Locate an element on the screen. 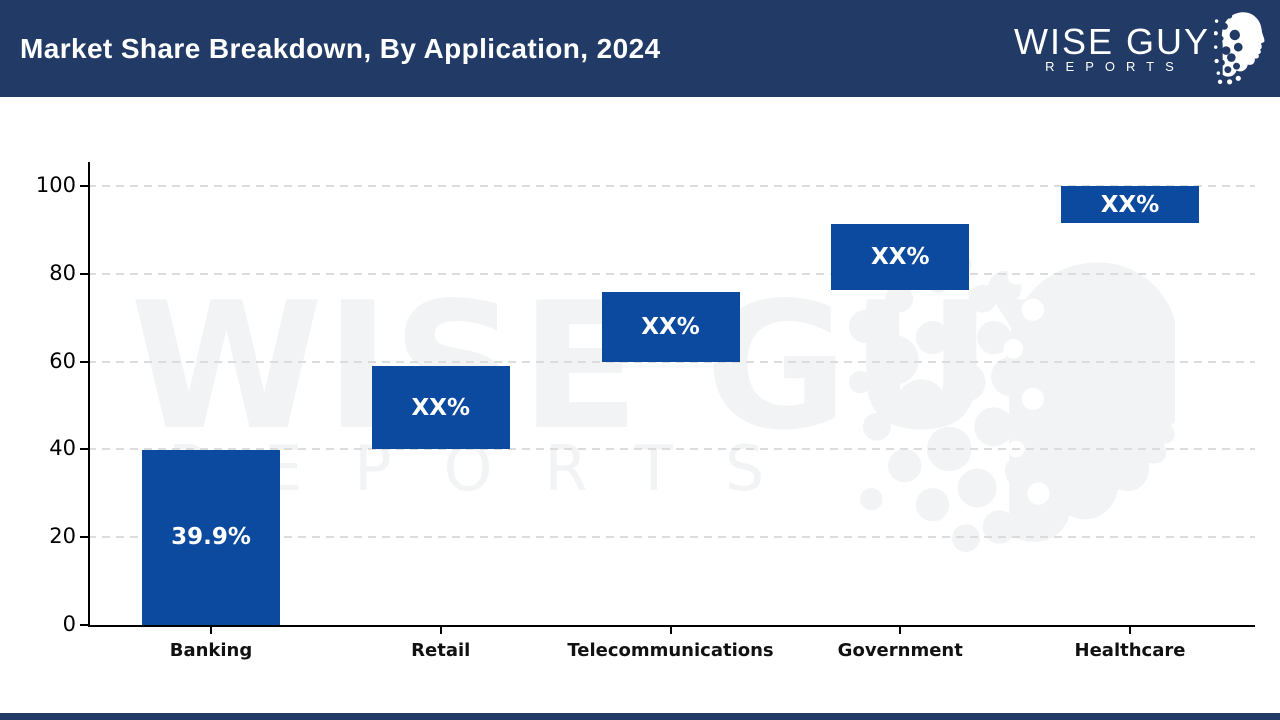 The width and height of the screenshot is (1280, 720). y-tick-label-20: 20 is located at coordinates (62, 536).